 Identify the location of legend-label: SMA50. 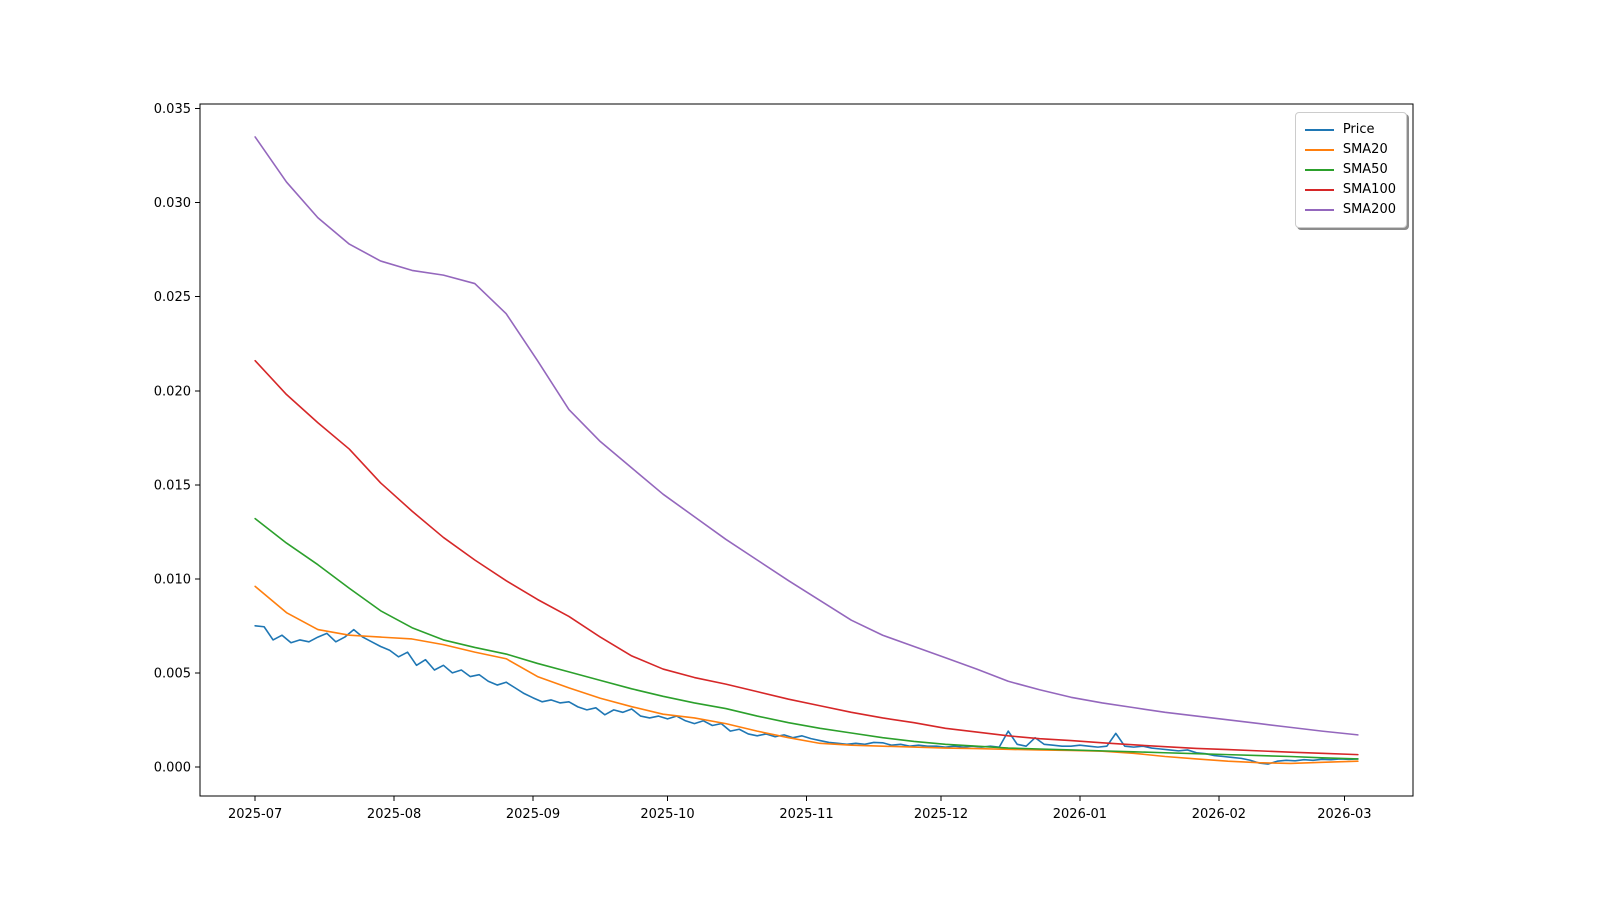
(1365, 169).